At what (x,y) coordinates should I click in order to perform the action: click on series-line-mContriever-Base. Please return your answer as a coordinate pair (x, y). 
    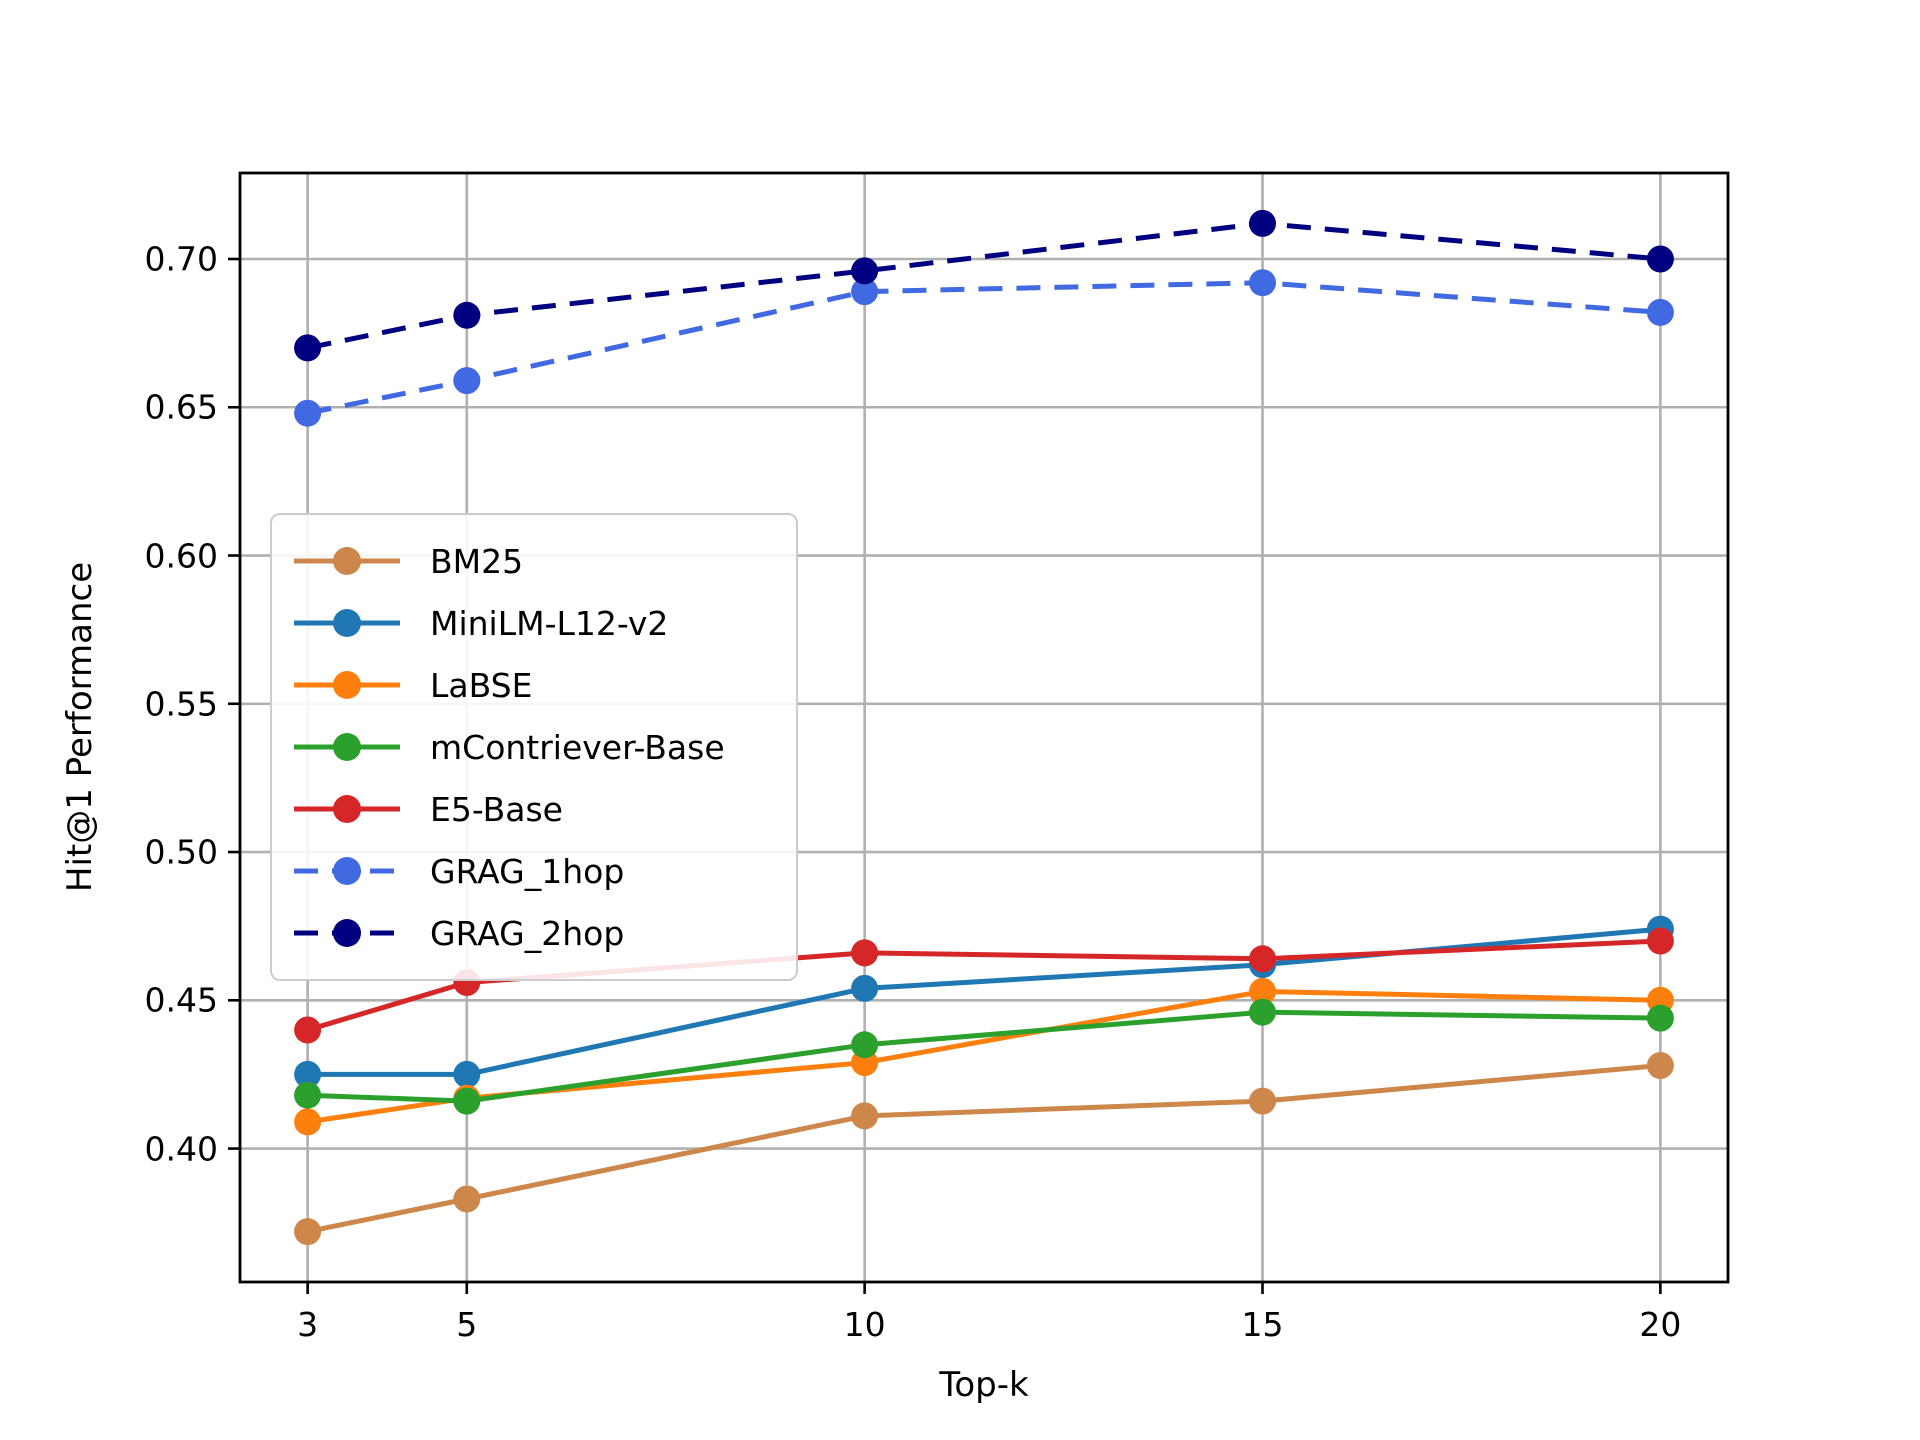
    Looking at the image, I should click on (984, 1056).